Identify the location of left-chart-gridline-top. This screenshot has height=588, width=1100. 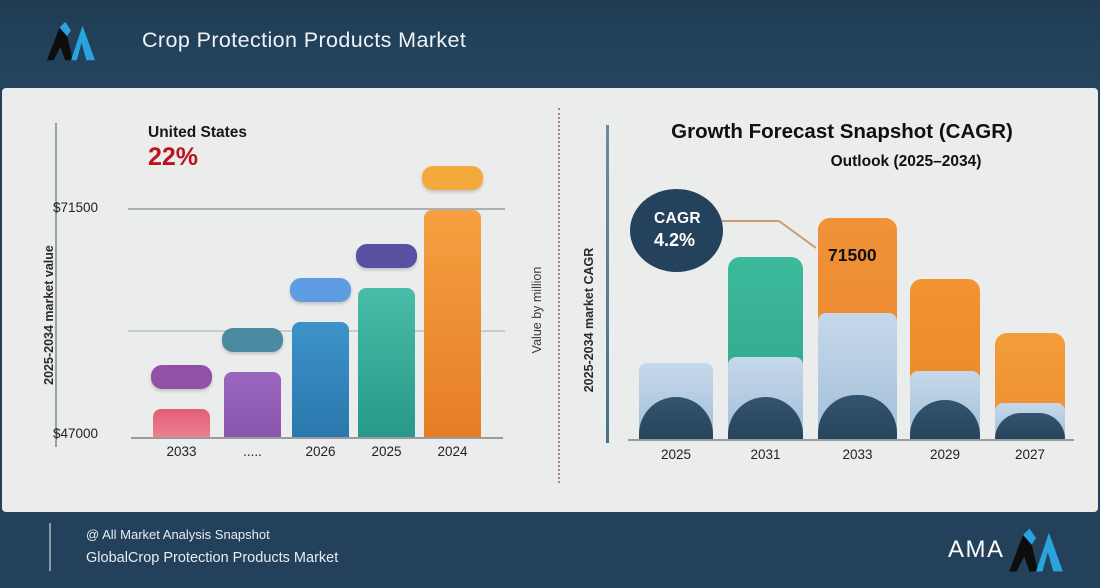
(316, 209).